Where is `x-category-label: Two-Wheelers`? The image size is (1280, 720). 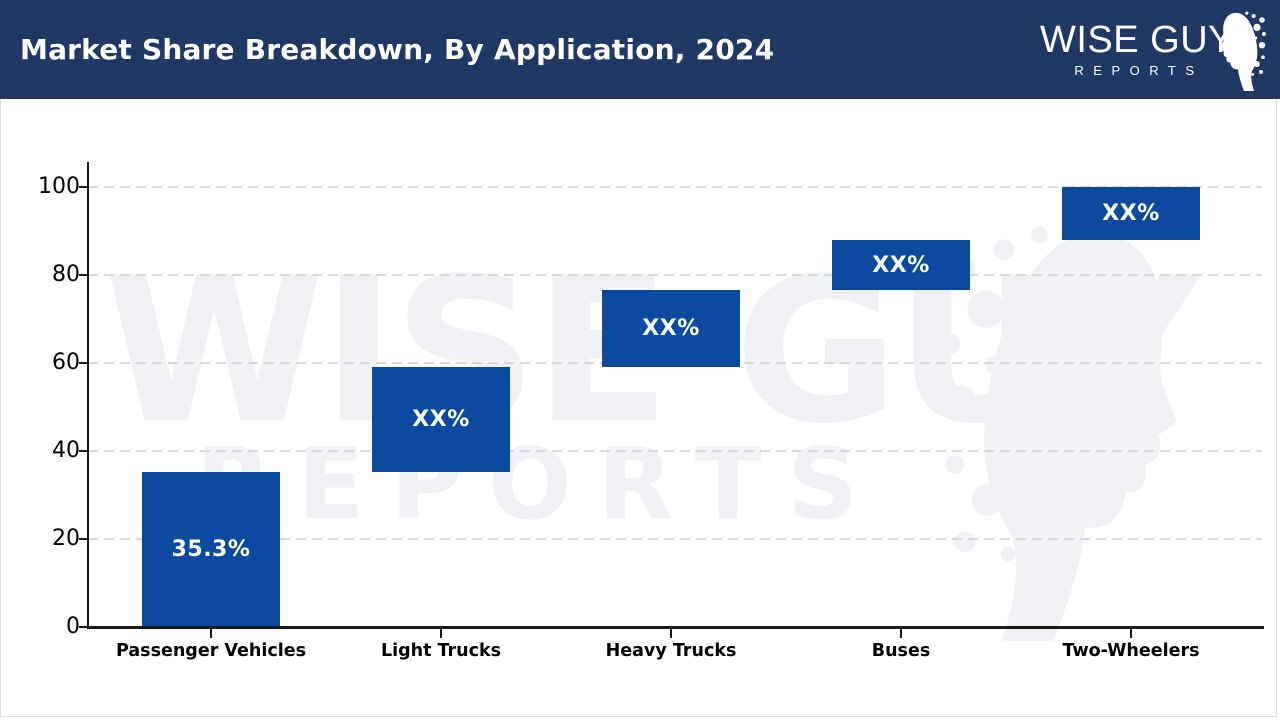
x-category-label: Two-Wheelers is located at coordinates (1131, 651).